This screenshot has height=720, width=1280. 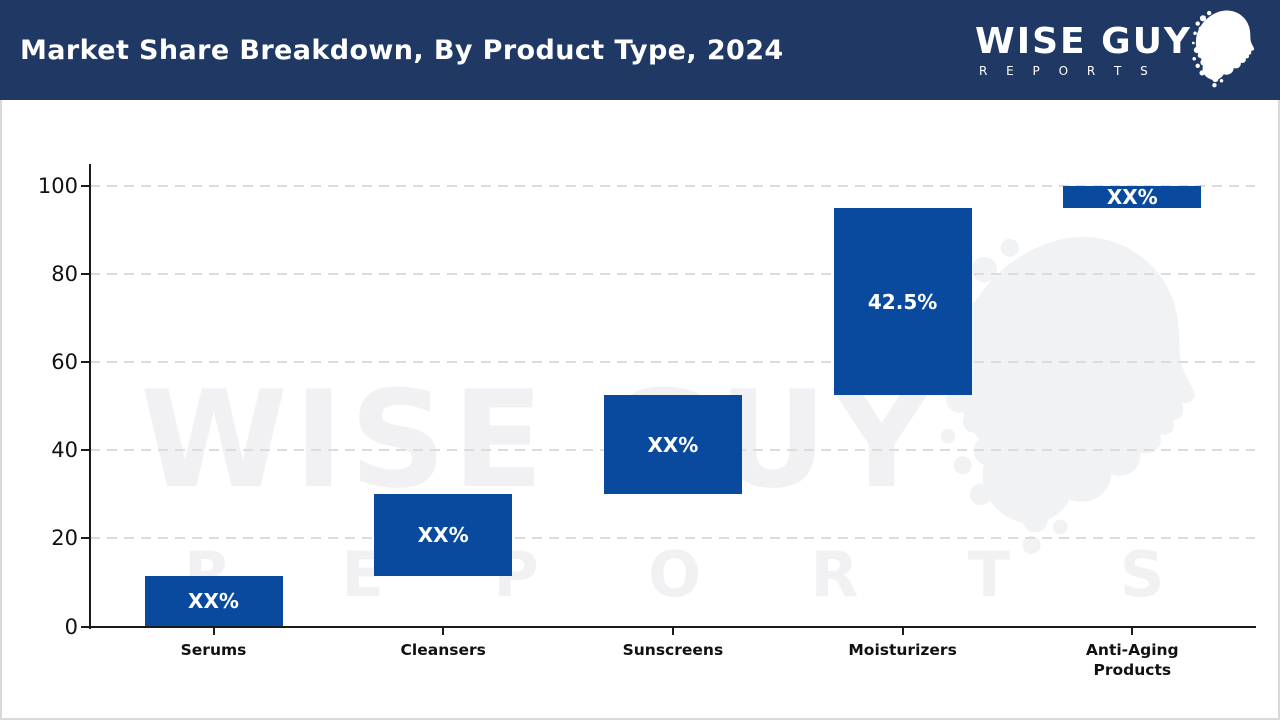 What do you see at coordinates (1223, 49) in the screenshot?
I see `dotted-head-icon` at bounding box center [1223, 49].